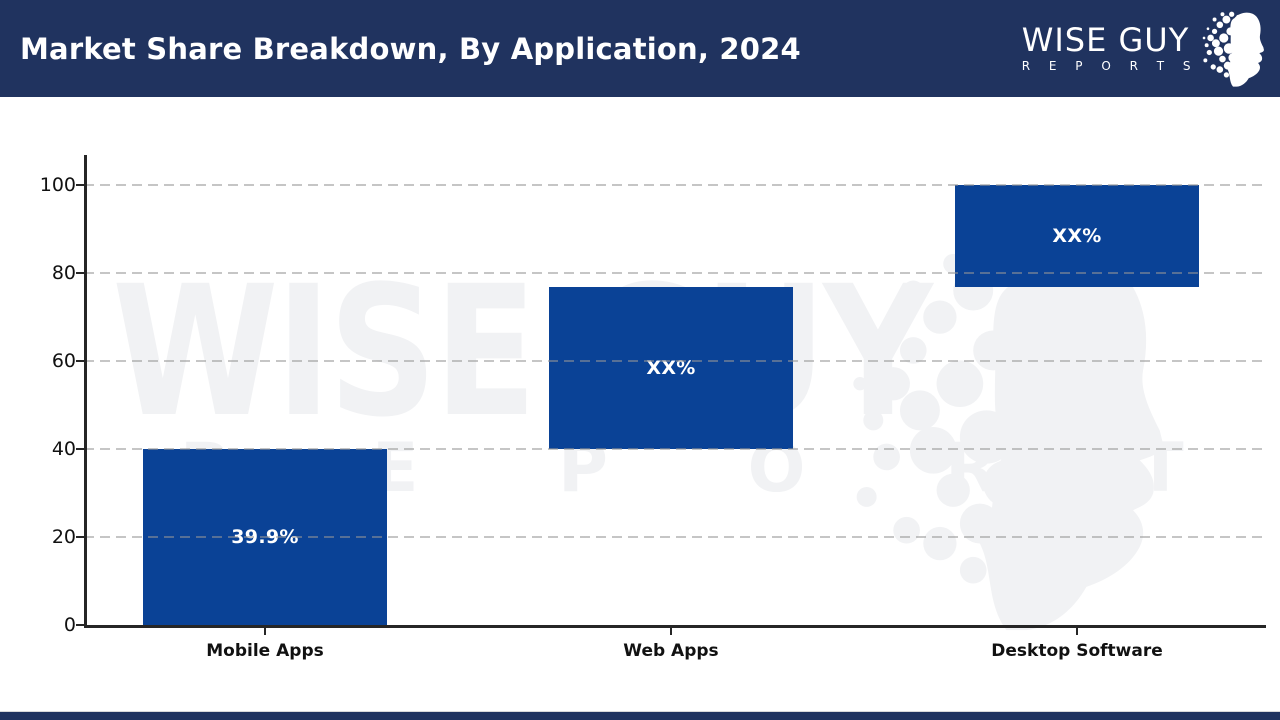 This screenshot has height=720, width=1280. I want to click on category-label-2: Web Apps, so click(671, 651).